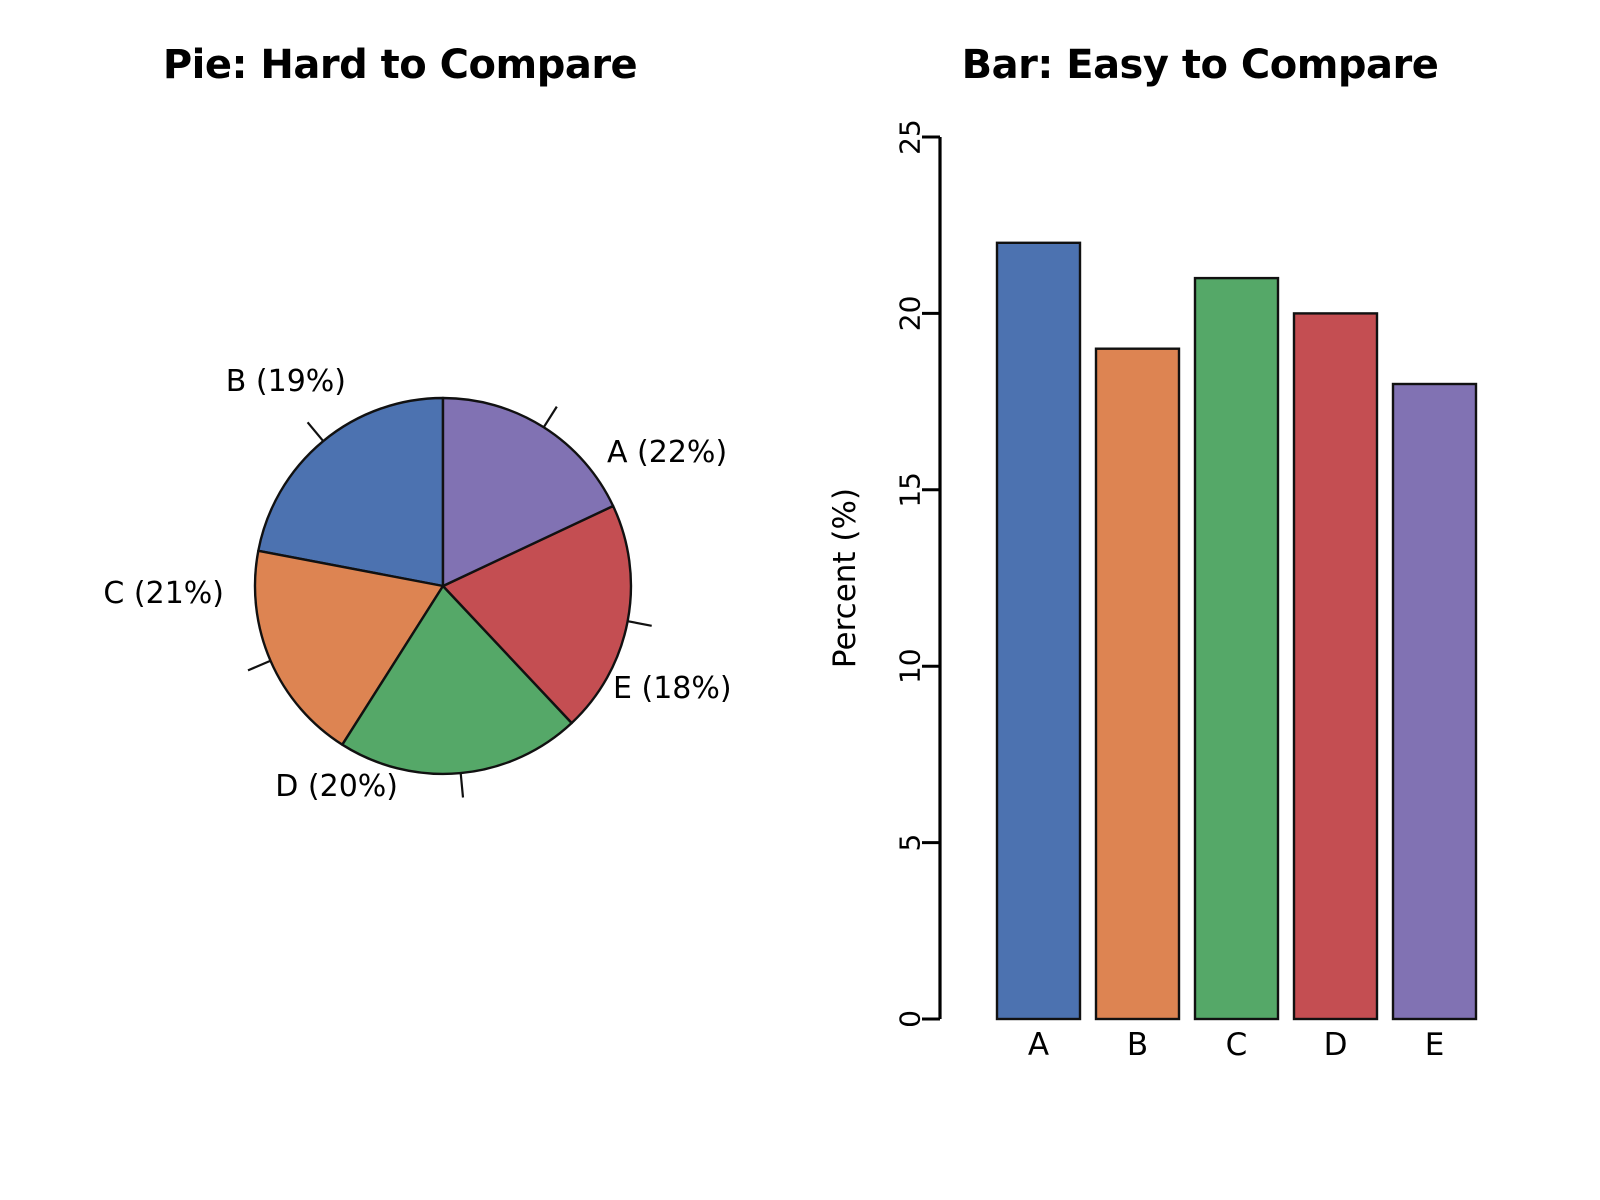  I want to click on pie-label-e: E (18%), so click(672, 688).